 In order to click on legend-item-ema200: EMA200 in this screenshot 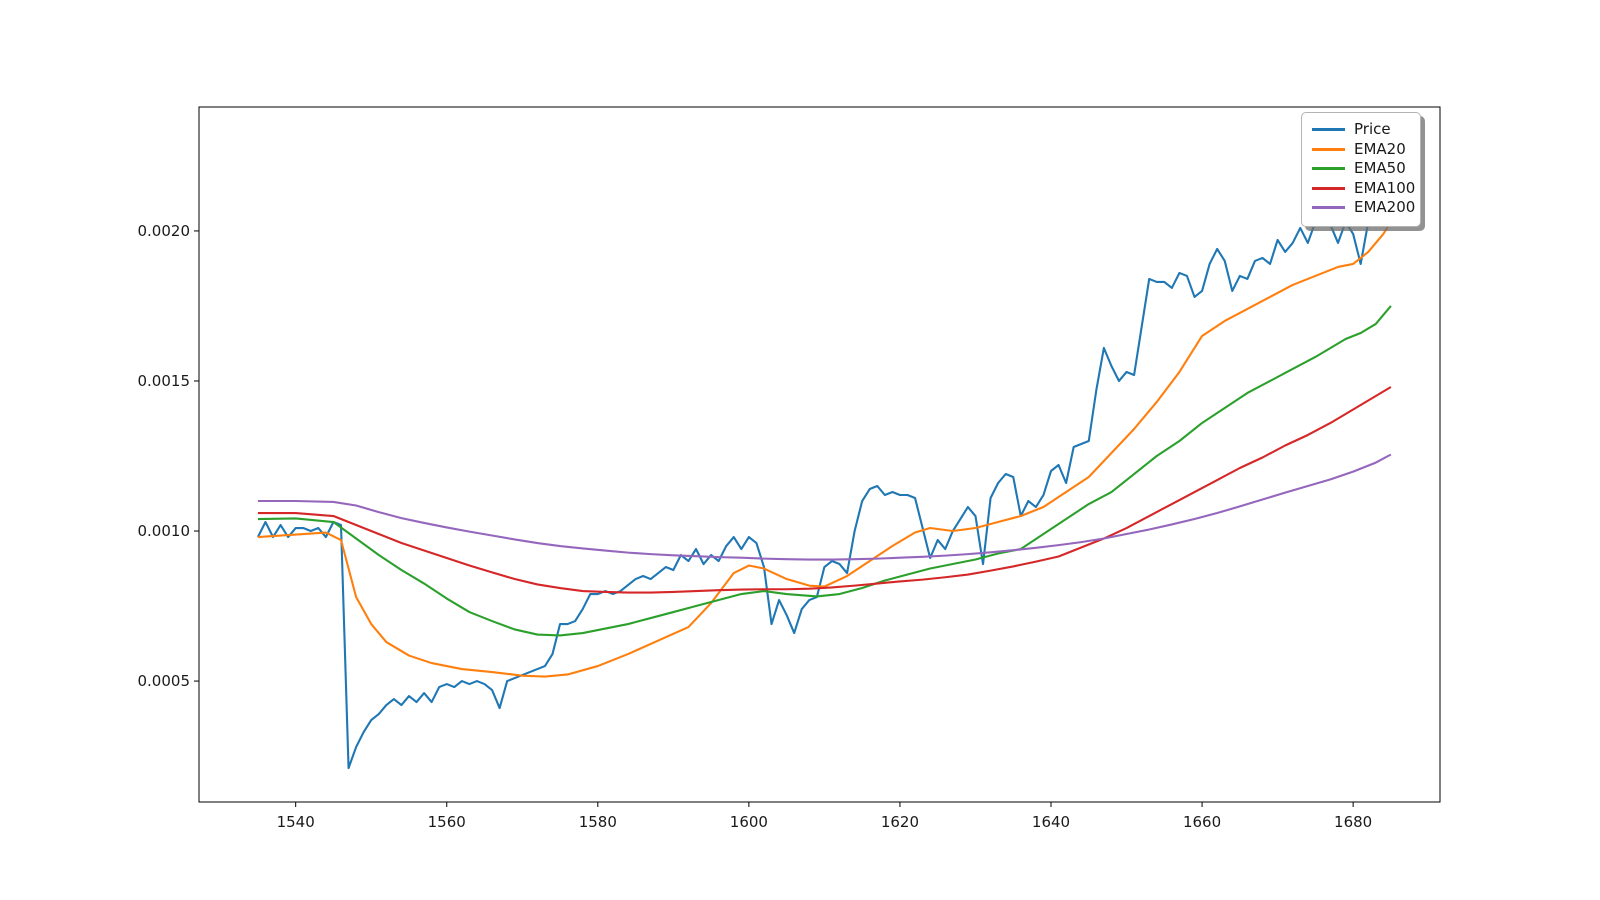, I will do `click(1363, 208)`.